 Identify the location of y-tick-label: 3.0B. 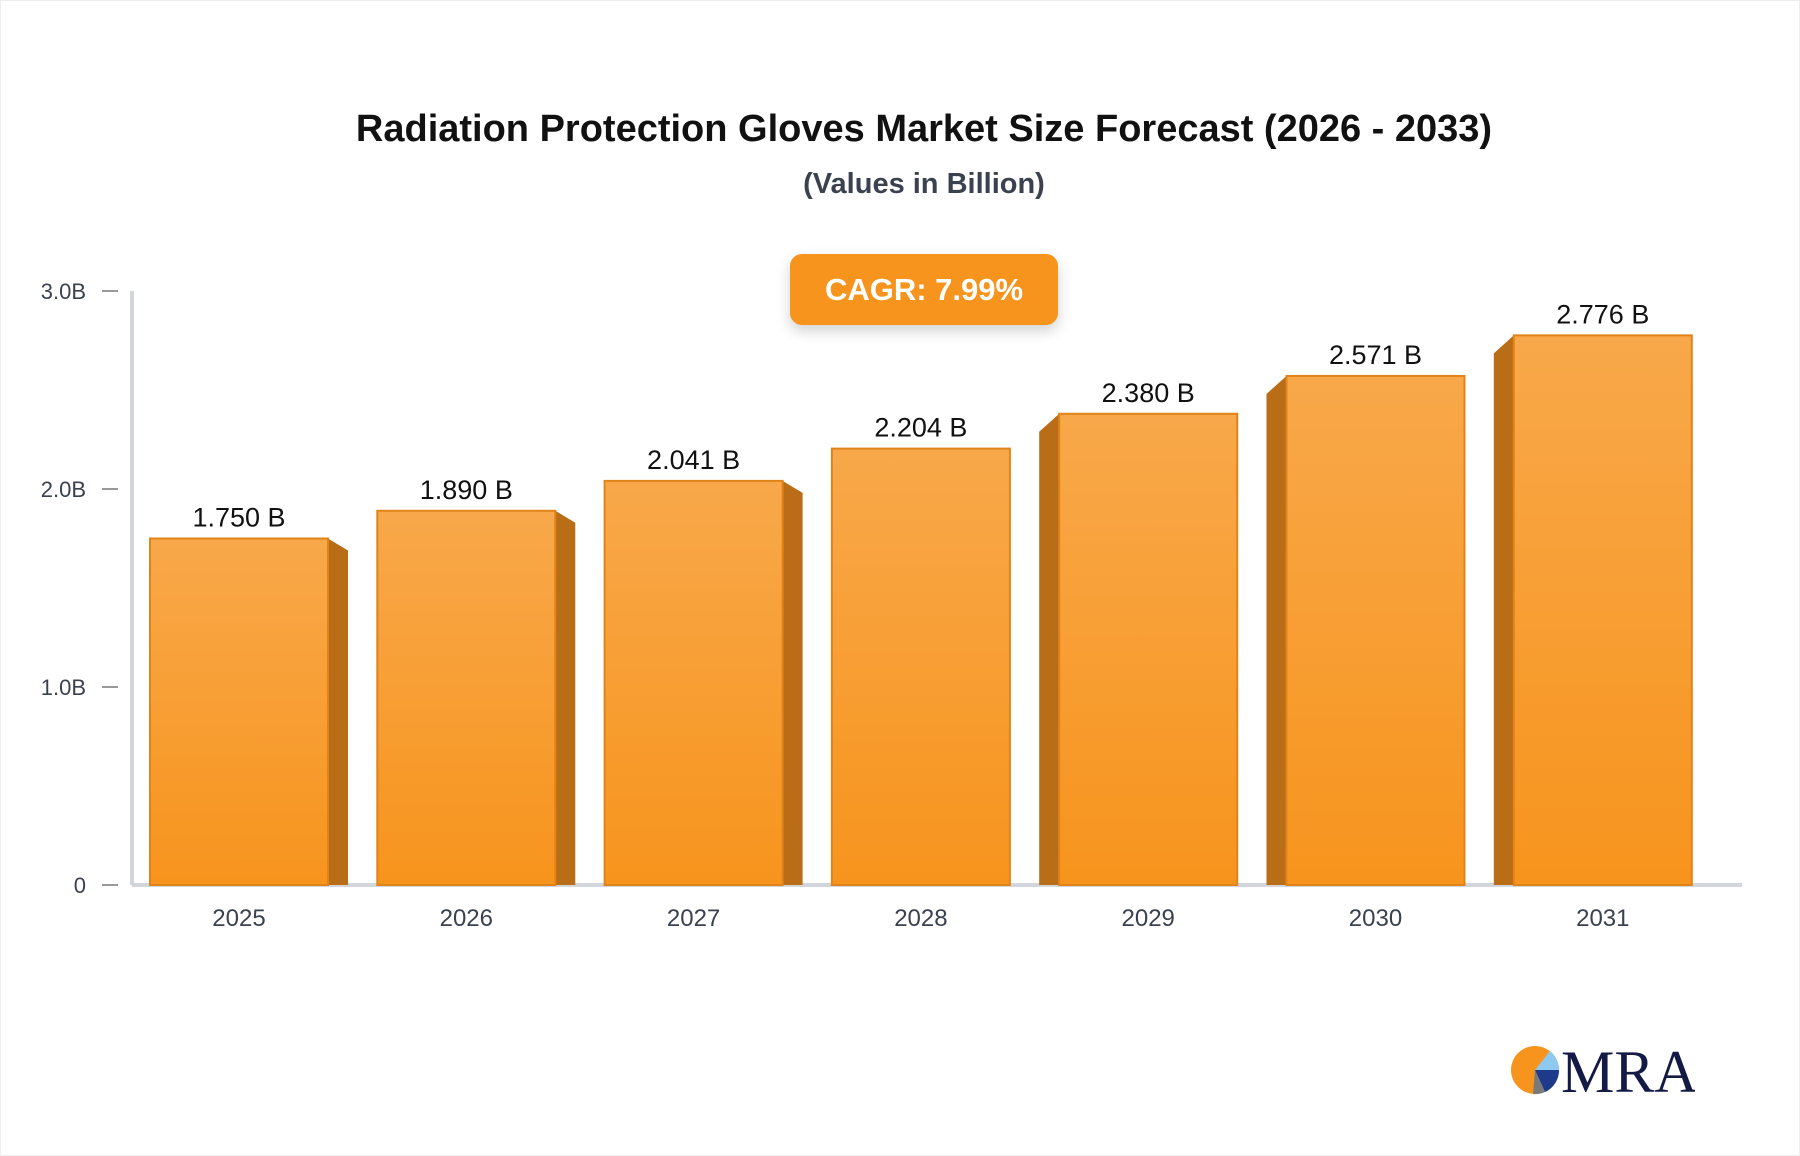
(63, 291).